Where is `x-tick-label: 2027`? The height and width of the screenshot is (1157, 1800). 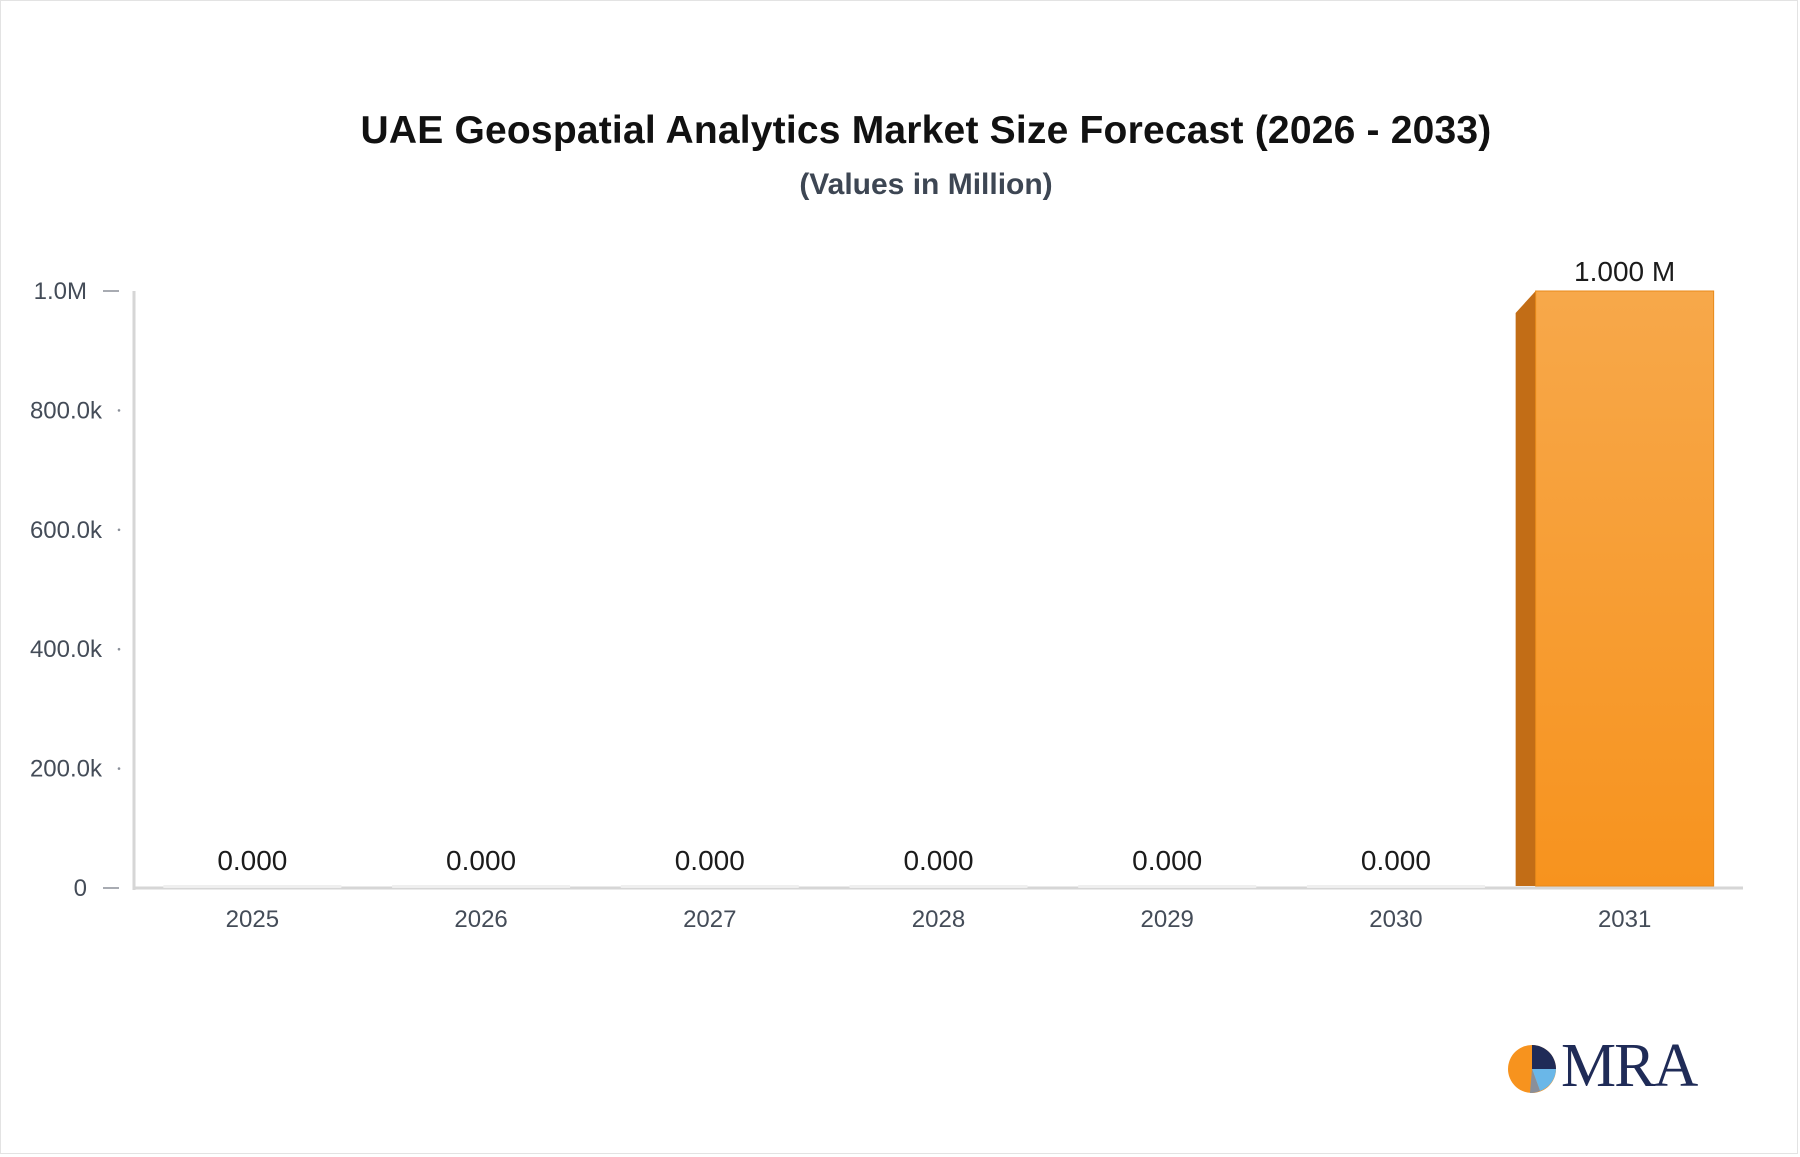 x-tick-label: 2027 is located at coordinates (709, 919).